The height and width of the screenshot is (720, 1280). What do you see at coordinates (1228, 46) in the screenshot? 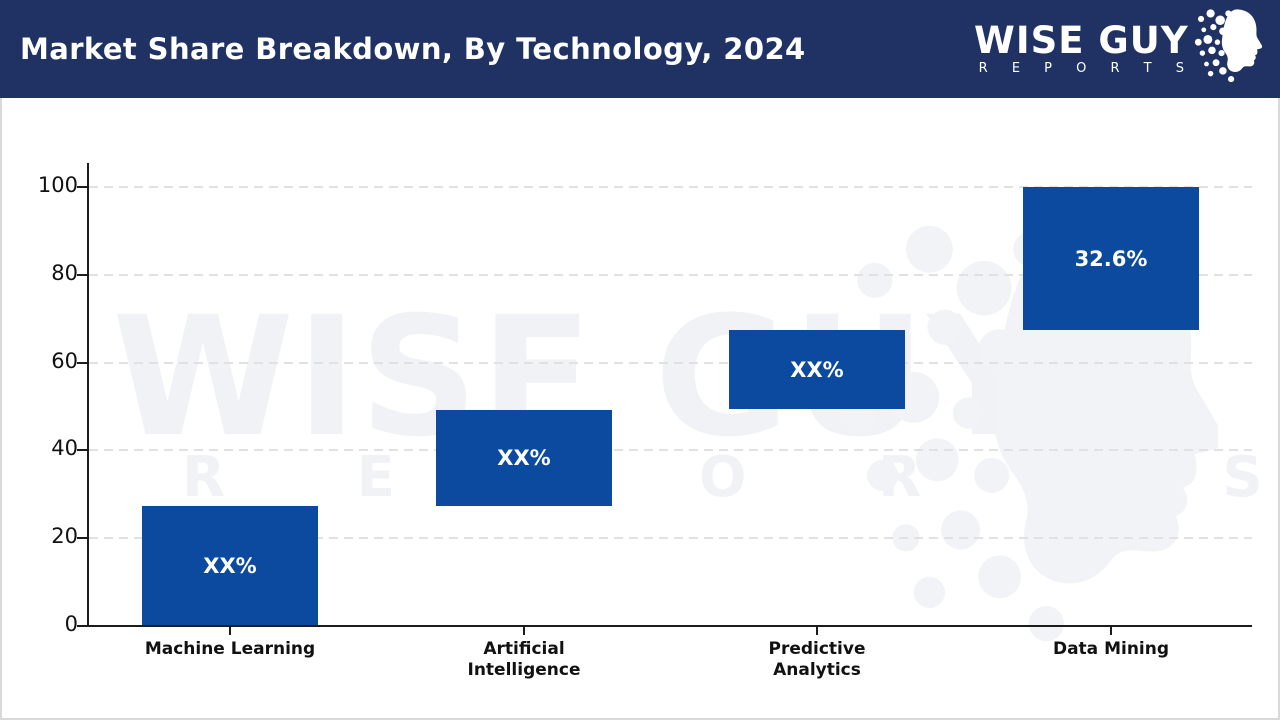
I see `logo-face-icon` at bounding box center [1228, 46].